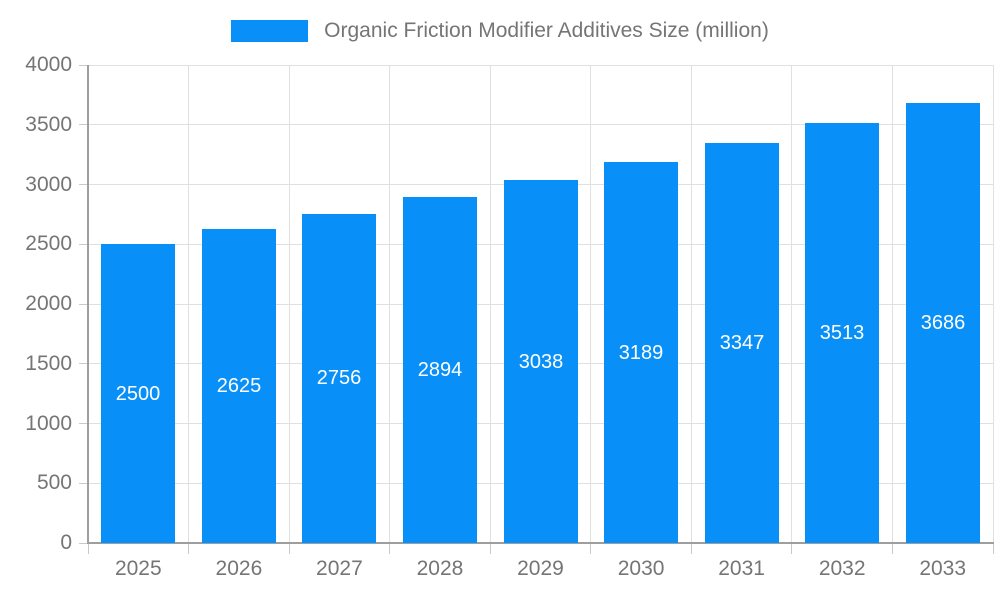 The height and width of the screenshot is (600, 1000). Describe the element at coordinates (48, 303) in the screenshot. I see `y-tick-label: 2000` at that location.